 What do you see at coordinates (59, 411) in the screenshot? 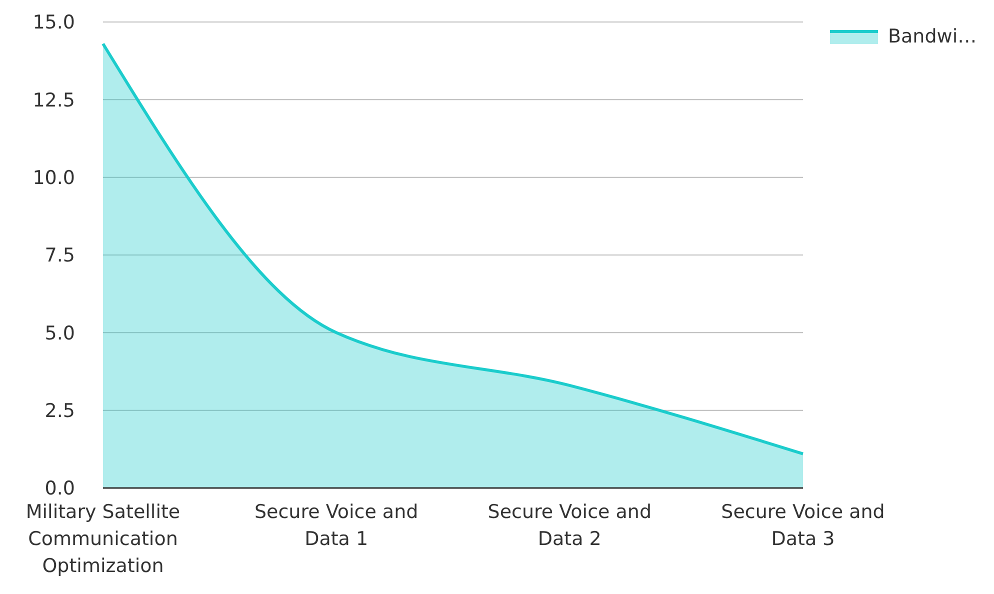
I see `y-tick-label: 2.5` at bounding box center [59, 411].